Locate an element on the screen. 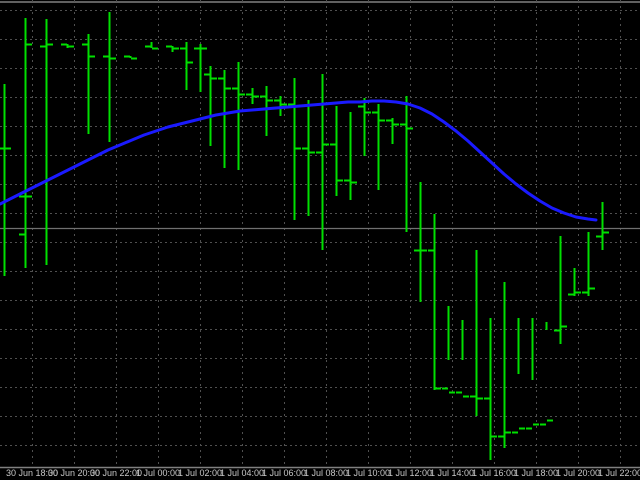  x-tick-label: 1 Jul 22:00 is located at coordinates (618, 473).